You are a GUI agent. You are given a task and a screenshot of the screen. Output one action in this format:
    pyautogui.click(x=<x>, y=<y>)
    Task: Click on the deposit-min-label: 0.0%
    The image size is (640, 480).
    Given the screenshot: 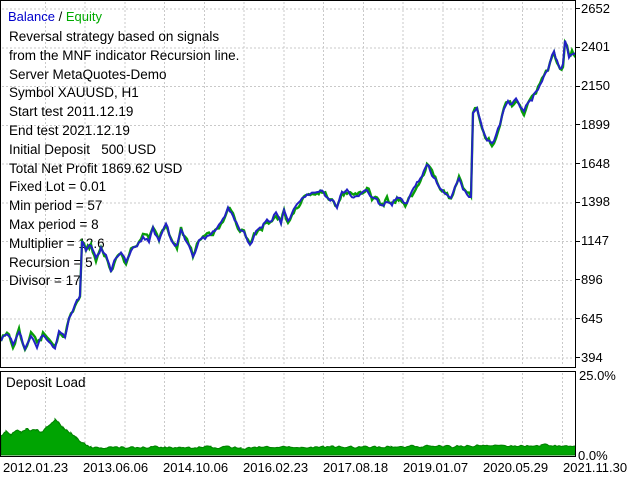 What is the action you would take?
    pyautogui.click(x=593, y=455)
    